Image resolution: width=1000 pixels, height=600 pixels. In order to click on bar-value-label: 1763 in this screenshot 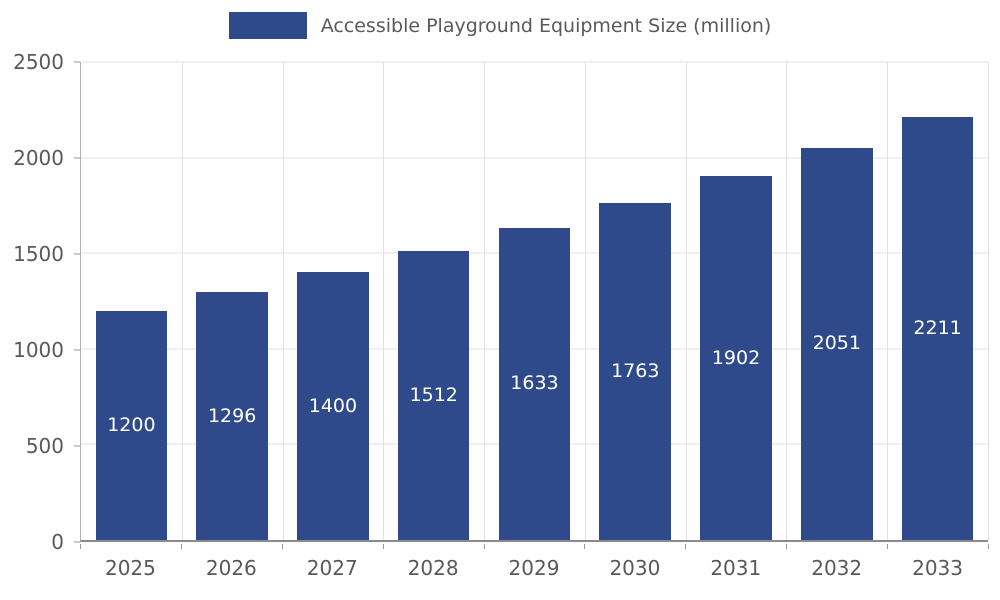, I will do `click(635, 370)`.